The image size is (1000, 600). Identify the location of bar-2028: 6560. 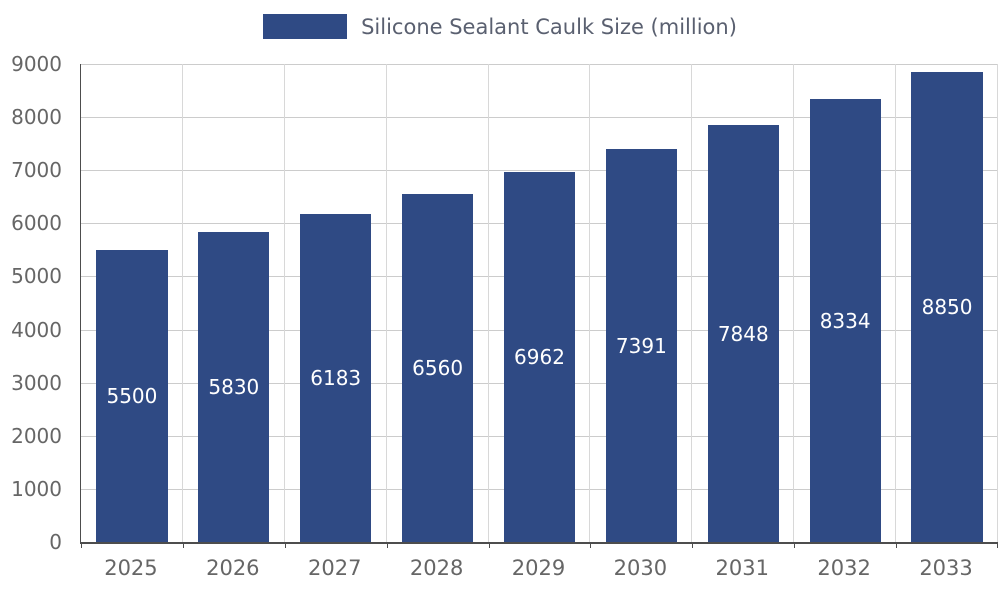
(437, 367).